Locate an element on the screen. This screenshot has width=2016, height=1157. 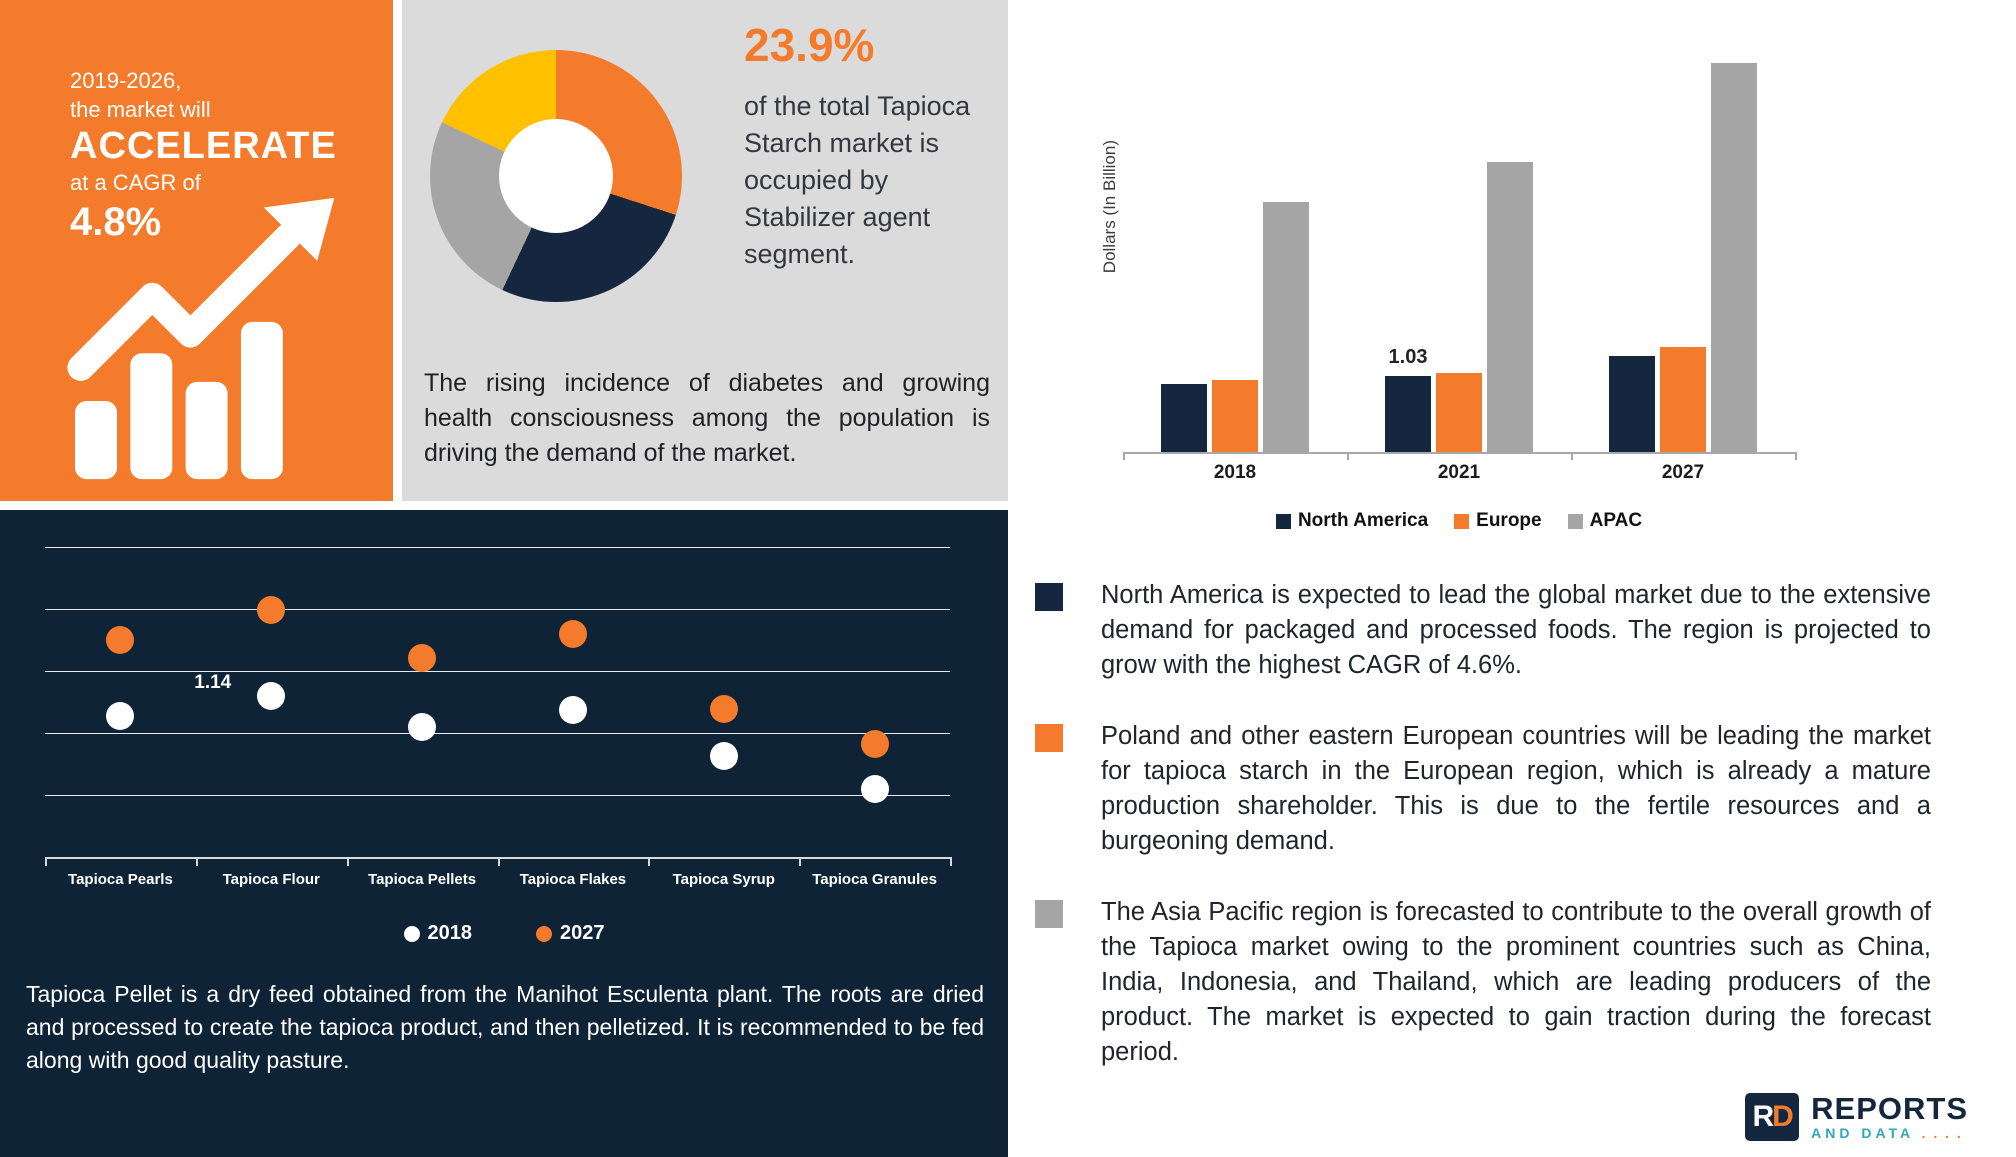
x-axis-tick-label: 2018 is located at coordinates (1235, 472).